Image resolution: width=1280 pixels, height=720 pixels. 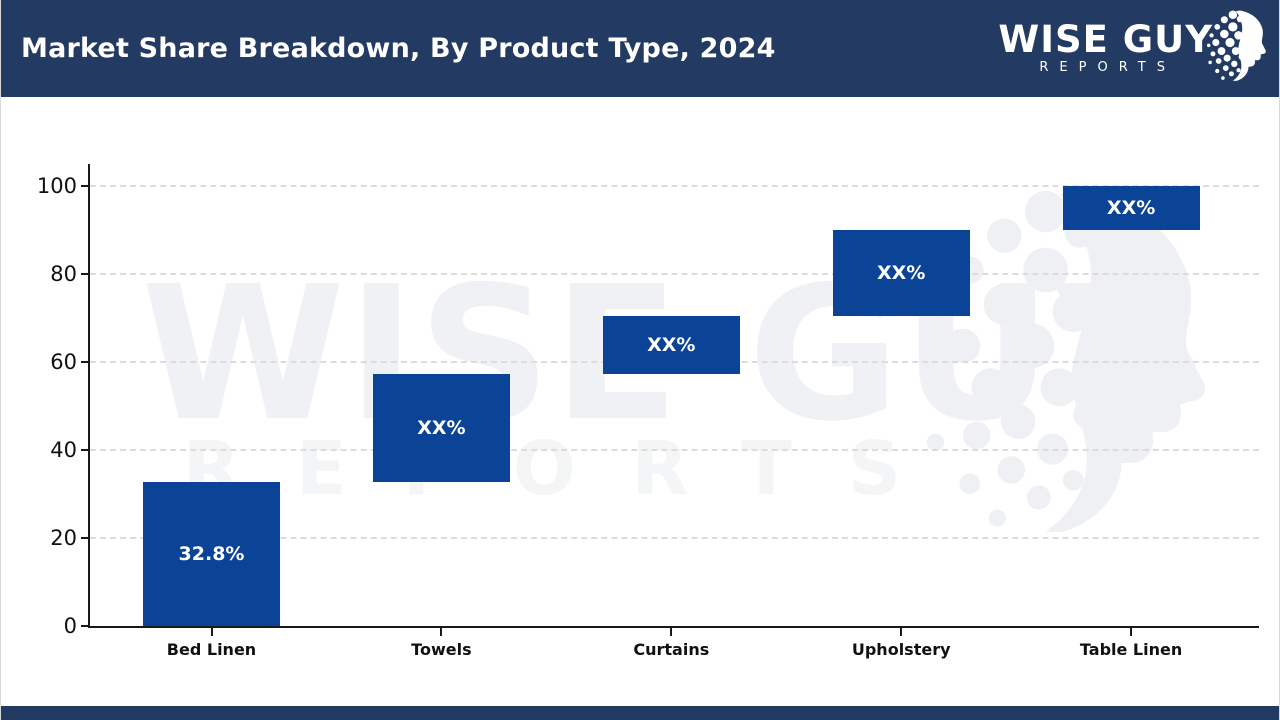 I want to click on bar-bed-linen: 32.8%, so click(x=211, y=553).